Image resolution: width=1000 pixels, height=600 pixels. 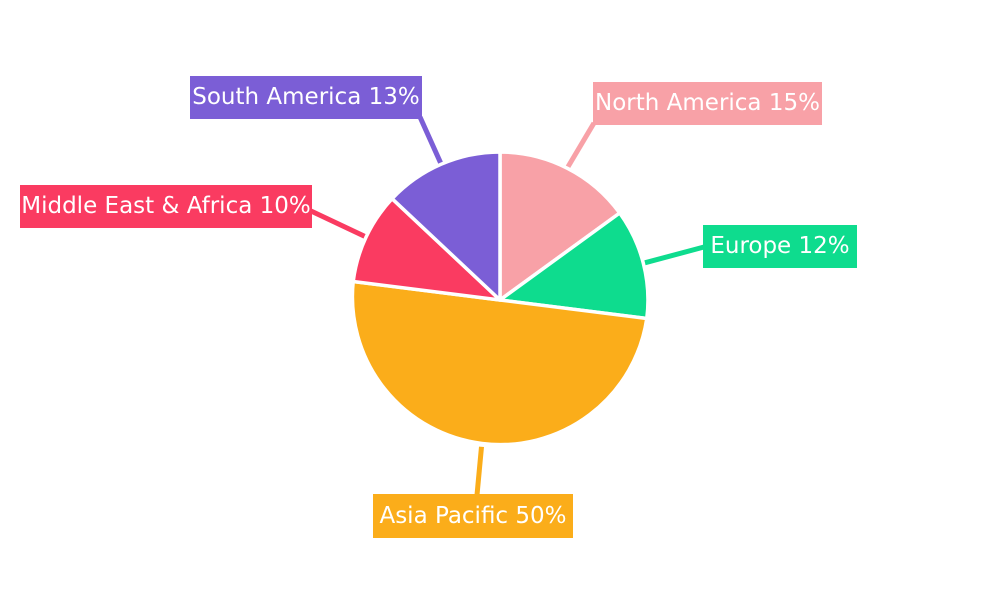 What do you see at coordinates (499, 363) in the screenshot?
I see `pie-slice-asia-pacific` at bounding box center [499, 363].